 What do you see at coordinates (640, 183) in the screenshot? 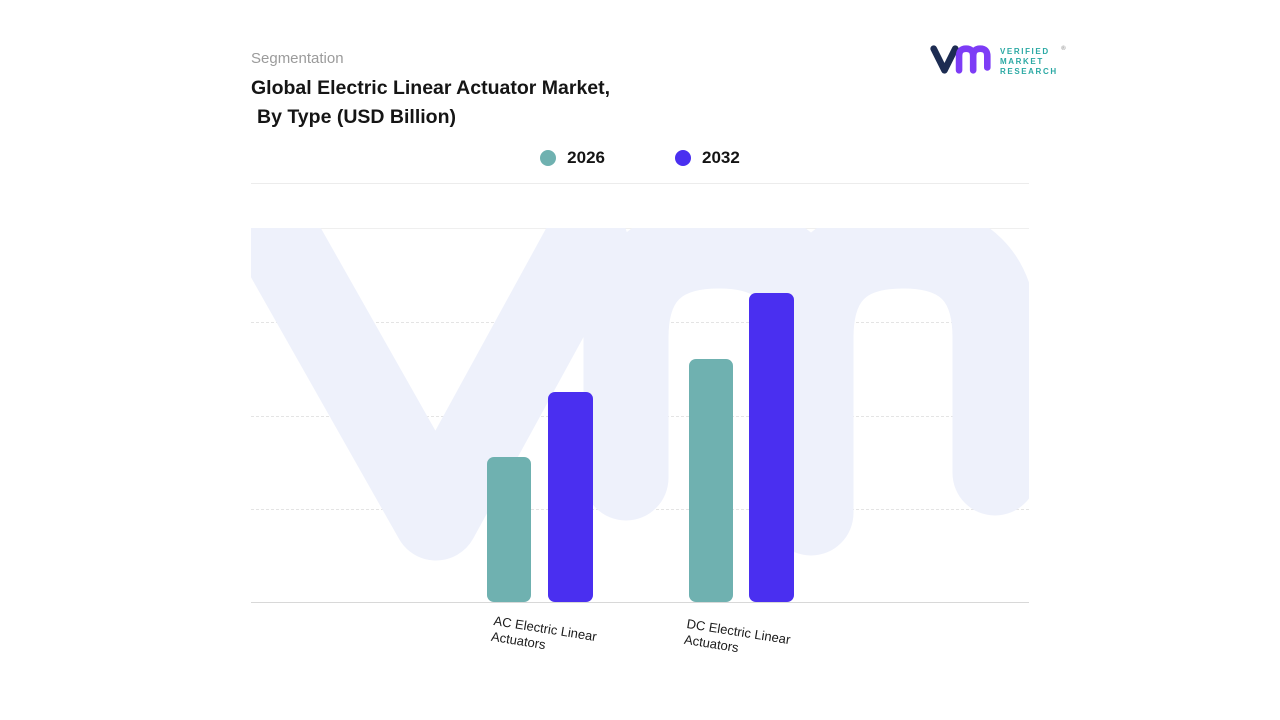
I see `legend-separator-line` at bounding box center [640, 183].